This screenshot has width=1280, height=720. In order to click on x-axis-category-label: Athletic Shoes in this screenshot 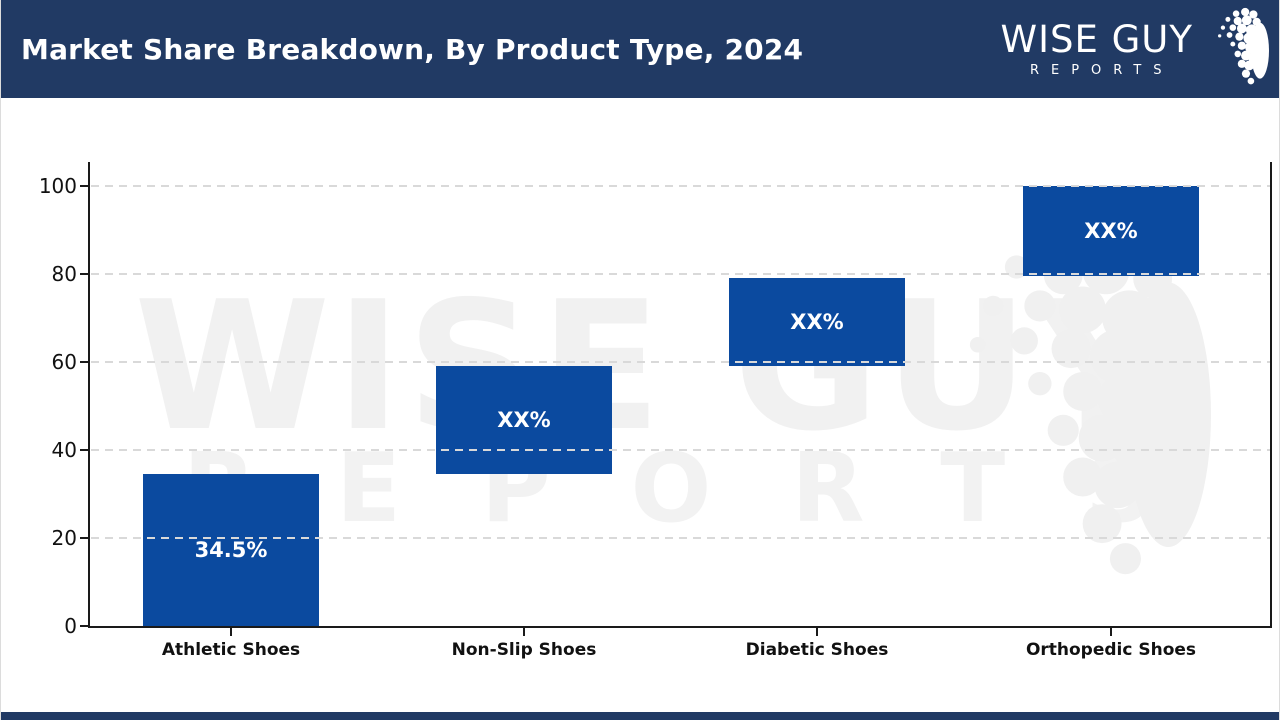, I will do `click(231, 650)`.